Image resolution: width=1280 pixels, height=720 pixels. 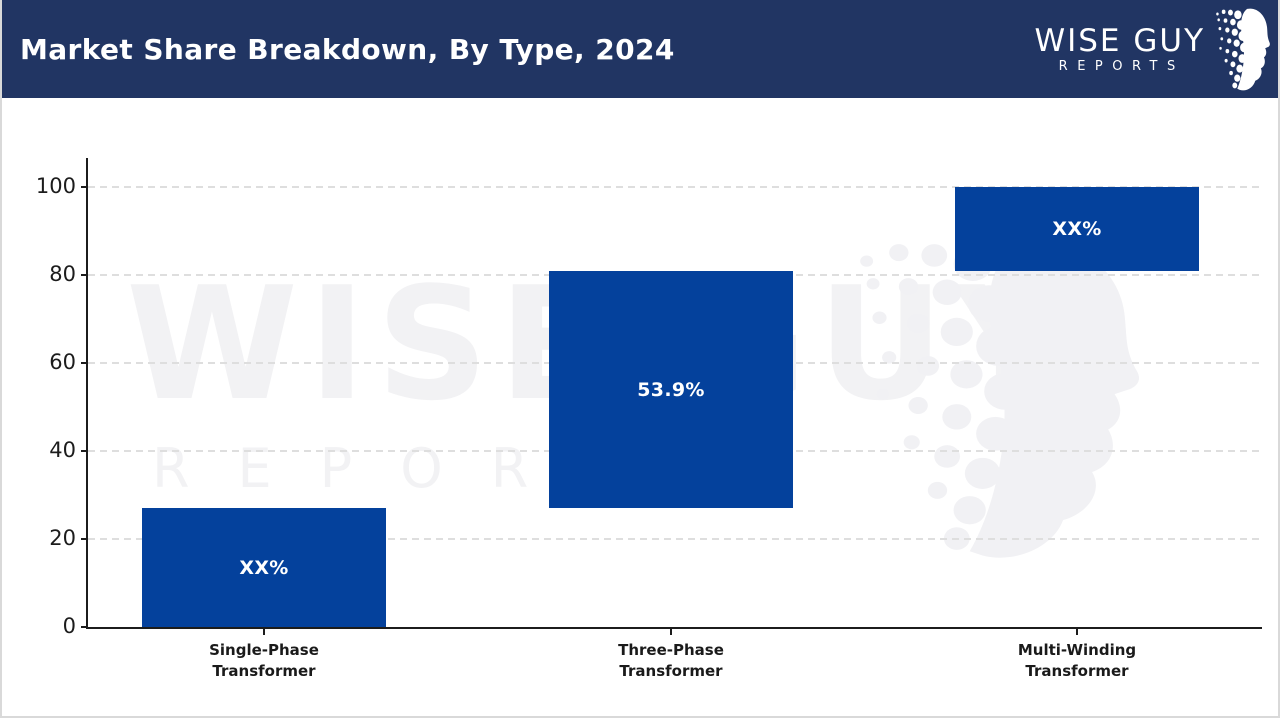 I want to click on y-tick-label-100: 100, so click(x=55, y=186).